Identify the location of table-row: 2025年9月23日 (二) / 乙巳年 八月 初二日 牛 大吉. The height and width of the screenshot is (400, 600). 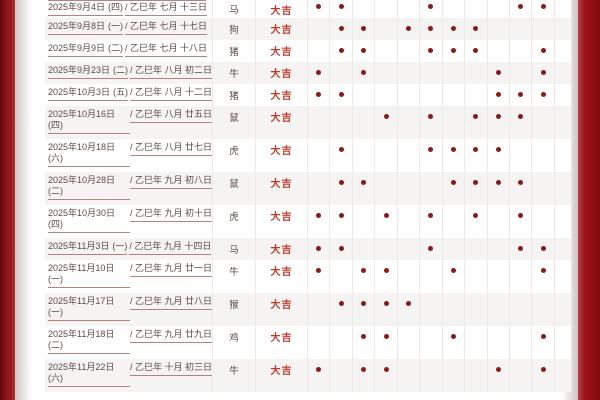
(308, 73).